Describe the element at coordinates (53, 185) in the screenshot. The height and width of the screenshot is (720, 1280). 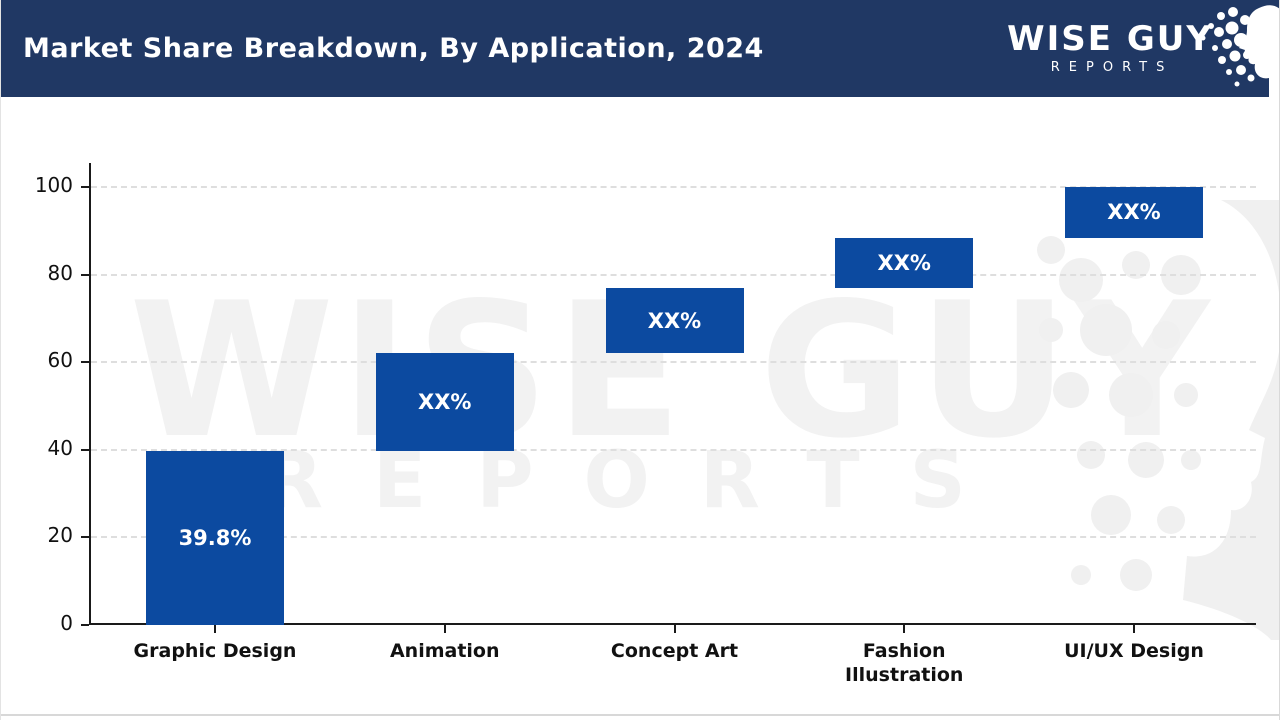
I see `y-axis-tick-label: 100` at that location.